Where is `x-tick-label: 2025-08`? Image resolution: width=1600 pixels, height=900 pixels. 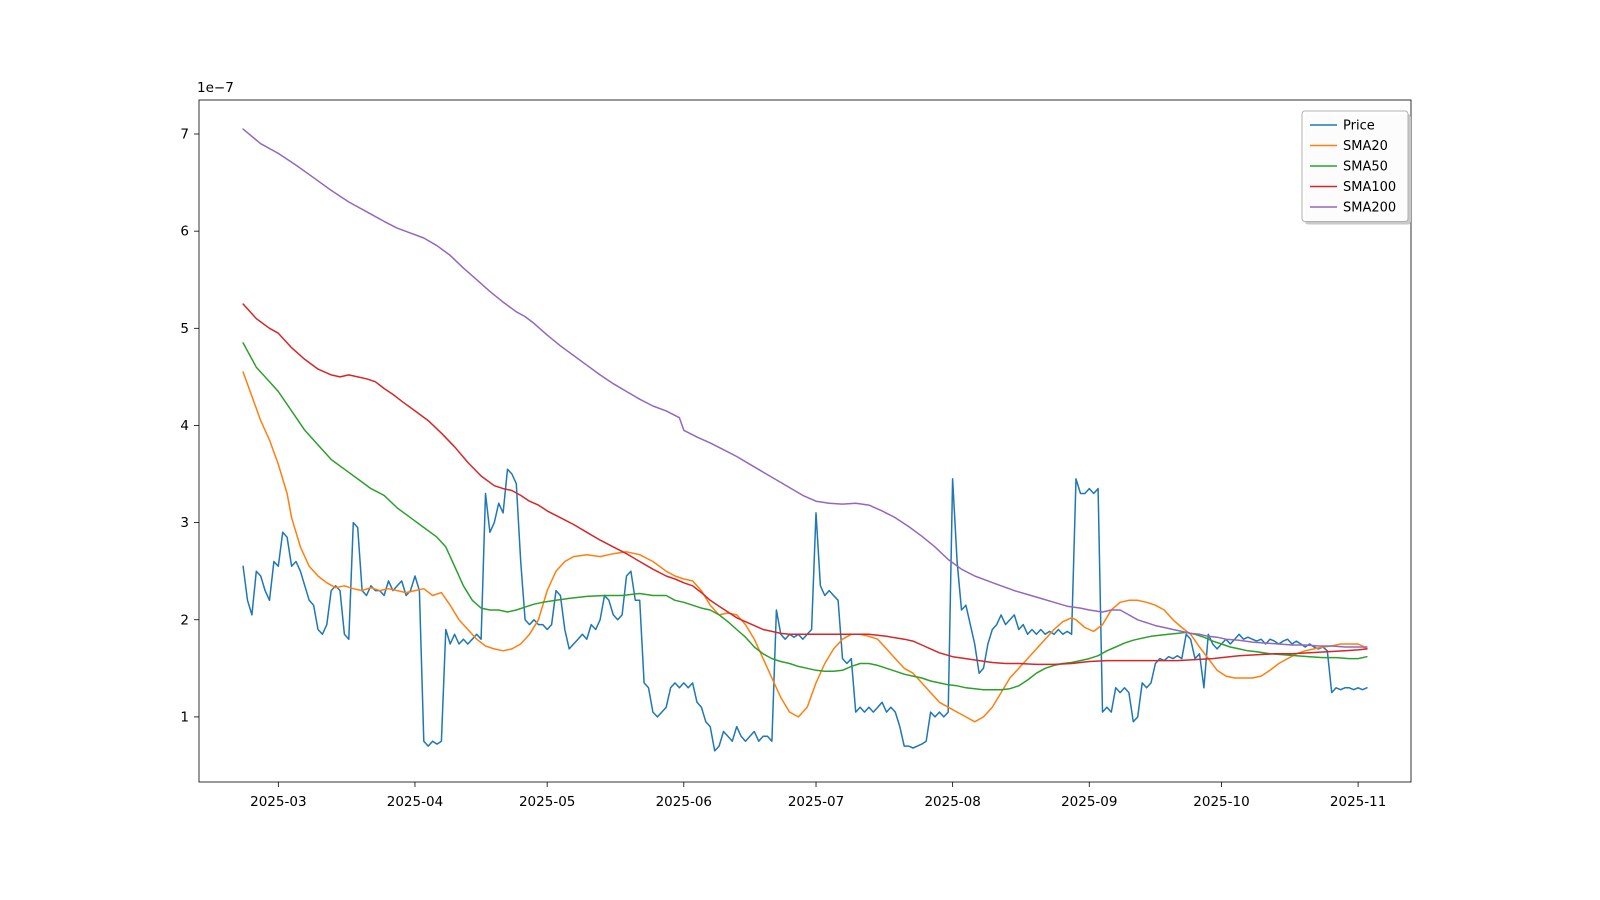 x-tick-label: 2025-08 is located at coordinates (952, 802).